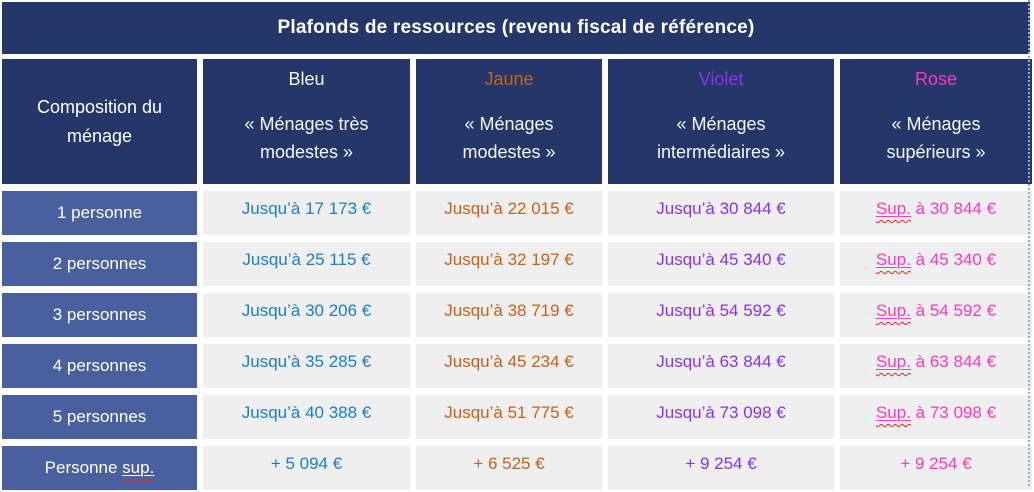 This screenshot has height=492, width=1034. Describe the element at coordinates (306, 79) in the screenshot. I see `column-name-bleu: Bleu` at that location.